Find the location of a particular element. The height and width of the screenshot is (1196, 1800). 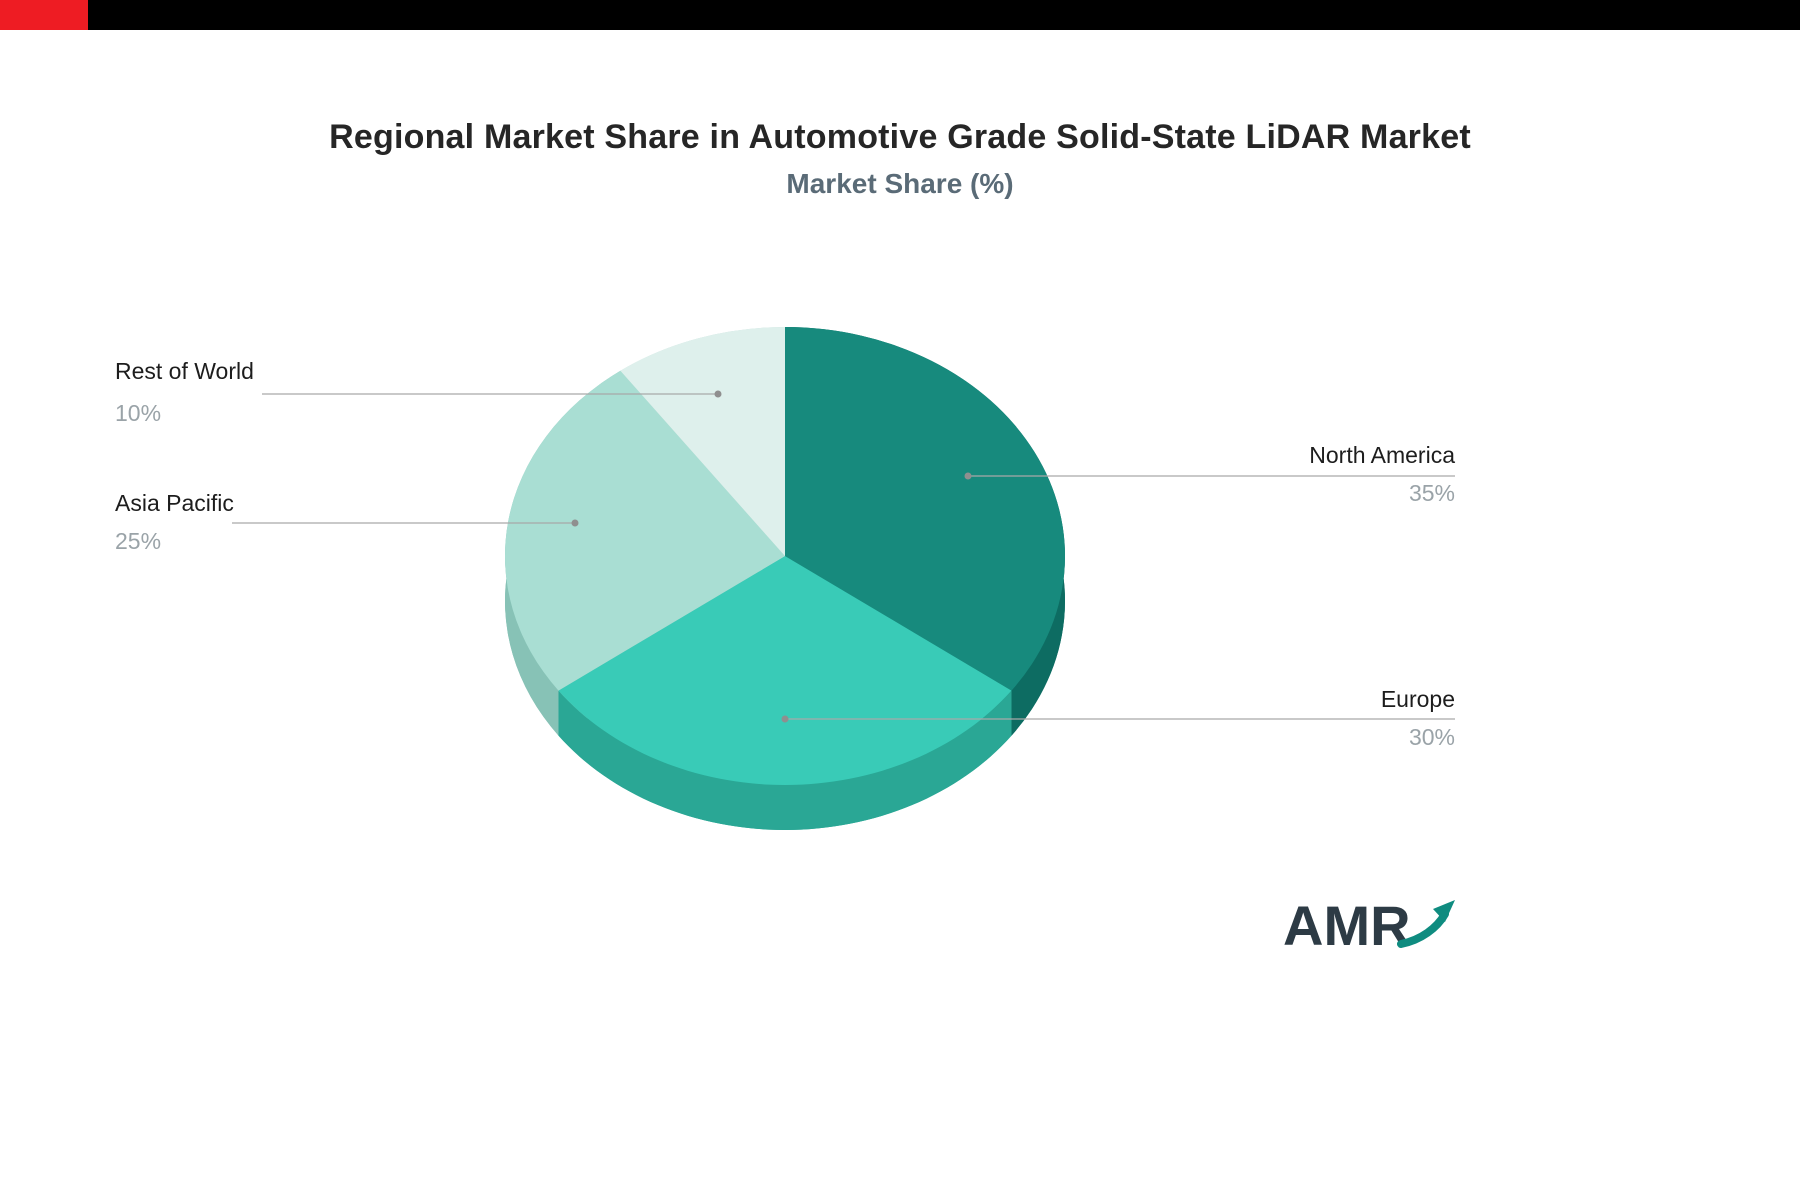

pie-slice-europe is located at coordinates (785, 671).